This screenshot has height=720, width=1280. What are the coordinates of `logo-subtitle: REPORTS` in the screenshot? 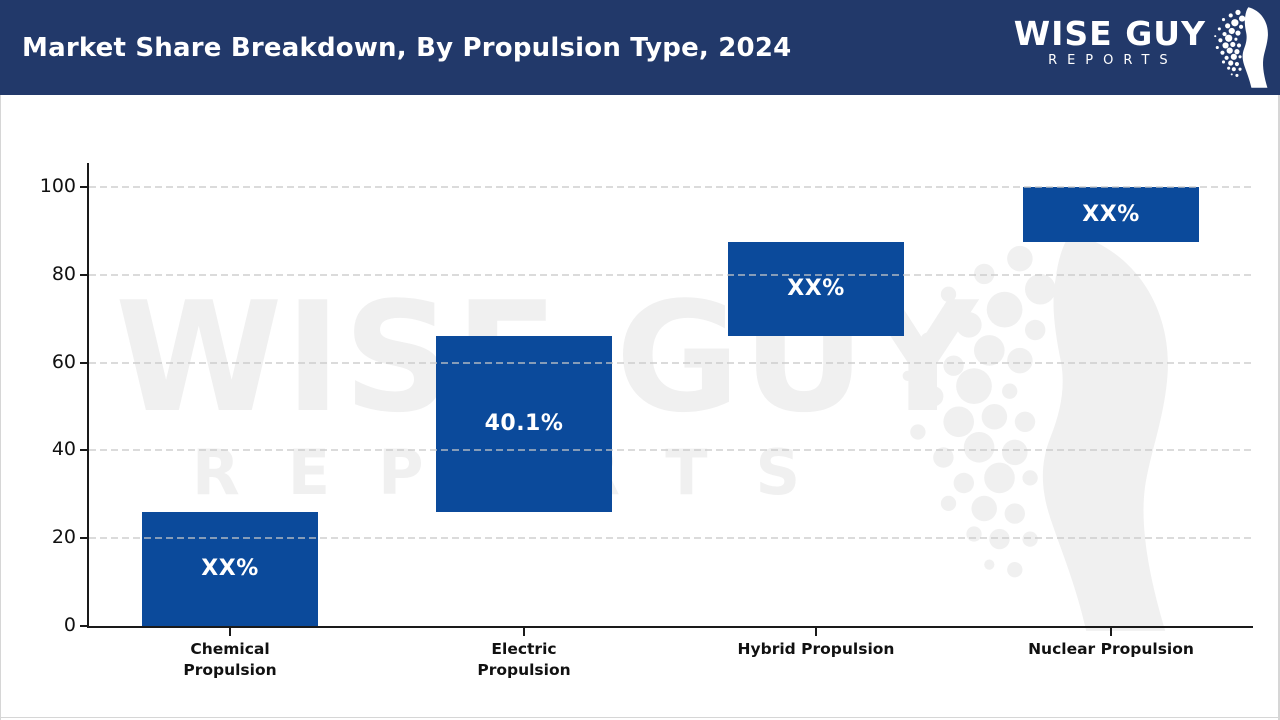 It's located at (1113, 60).